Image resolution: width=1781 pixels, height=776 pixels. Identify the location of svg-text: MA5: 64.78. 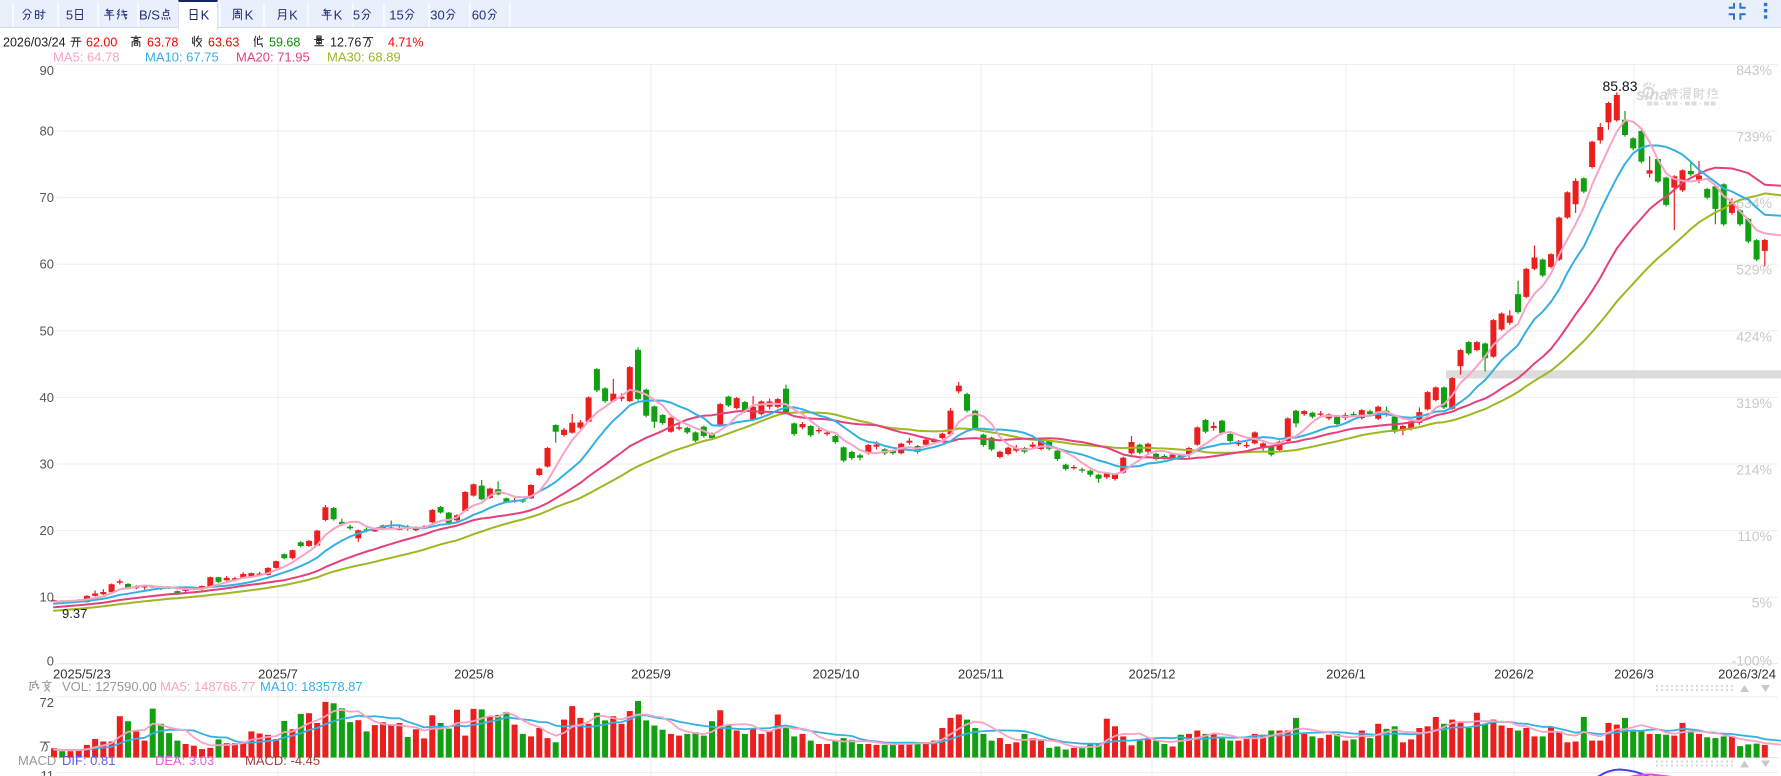
(86, 57).